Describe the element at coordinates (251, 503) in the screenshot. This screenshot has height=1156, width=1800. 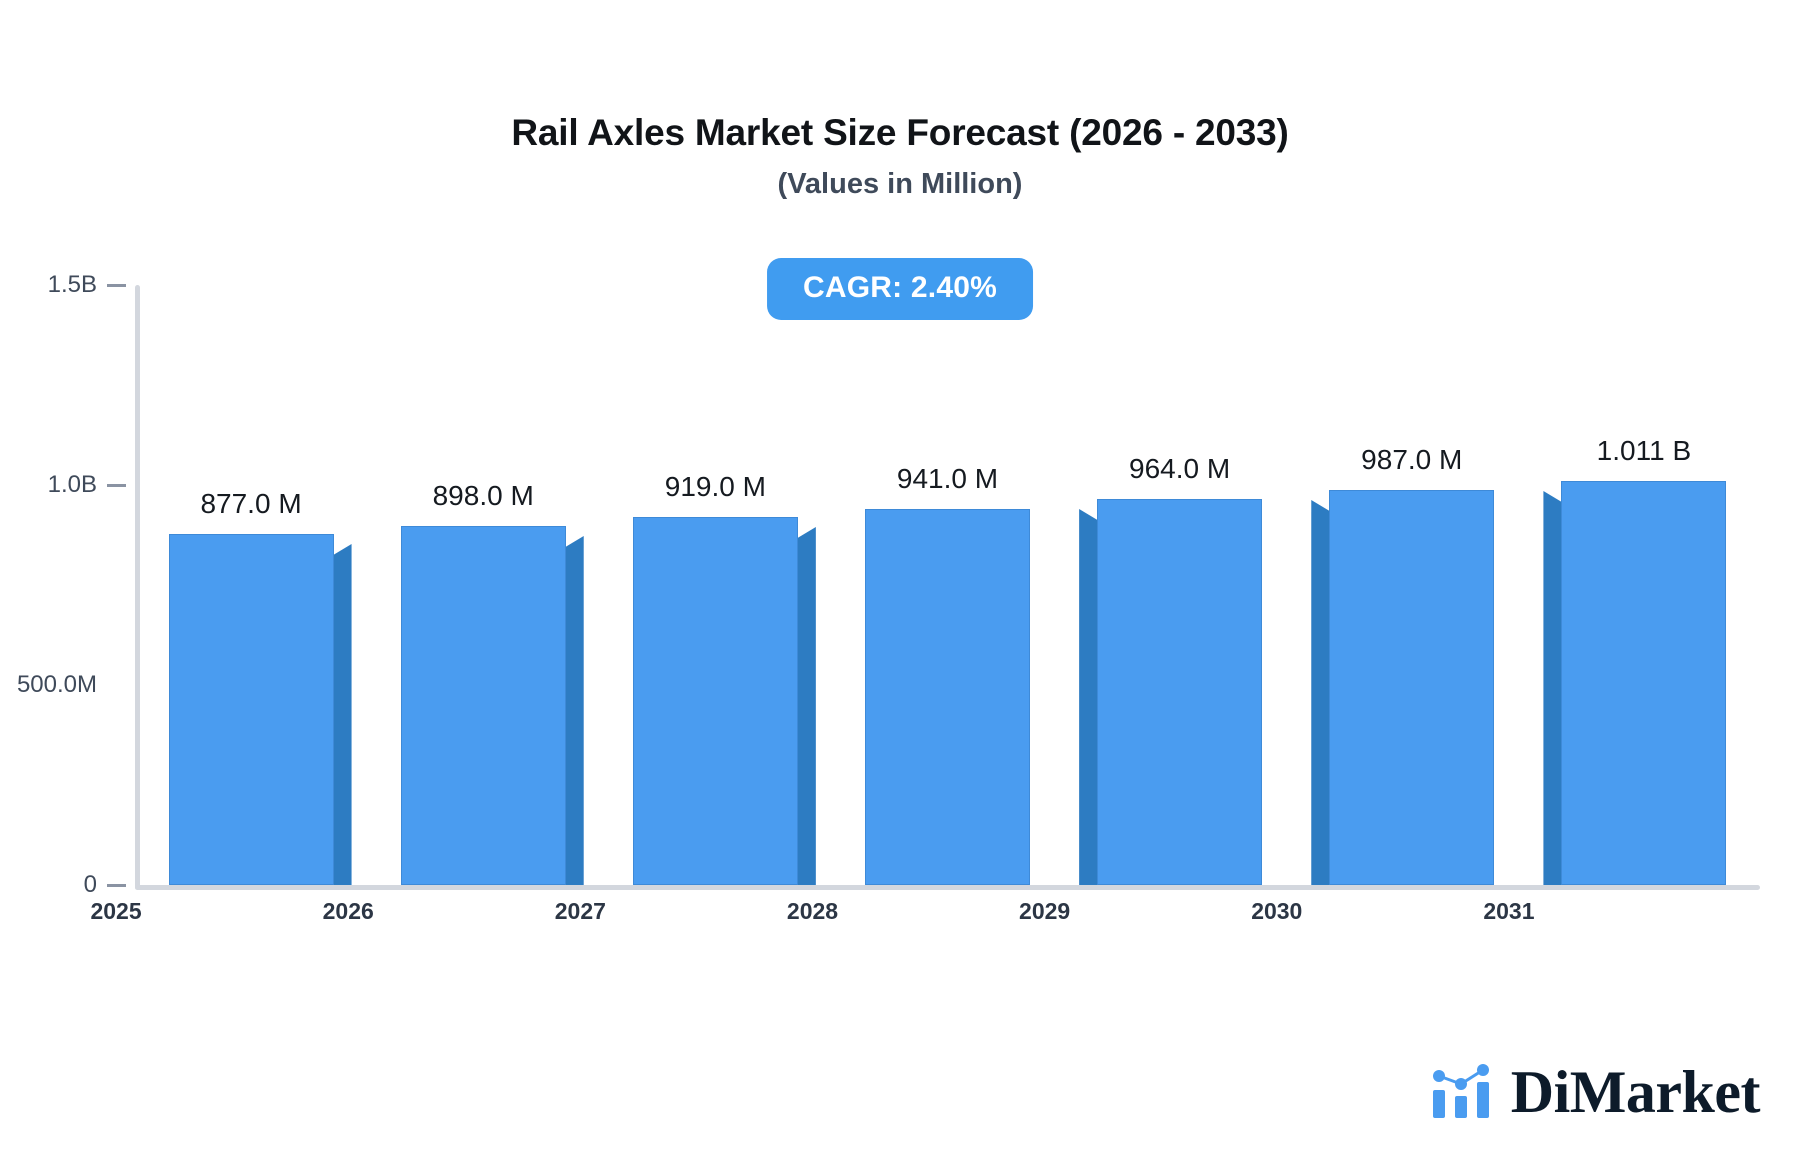
I see `bar-value-label: 877.0 M` at that location.